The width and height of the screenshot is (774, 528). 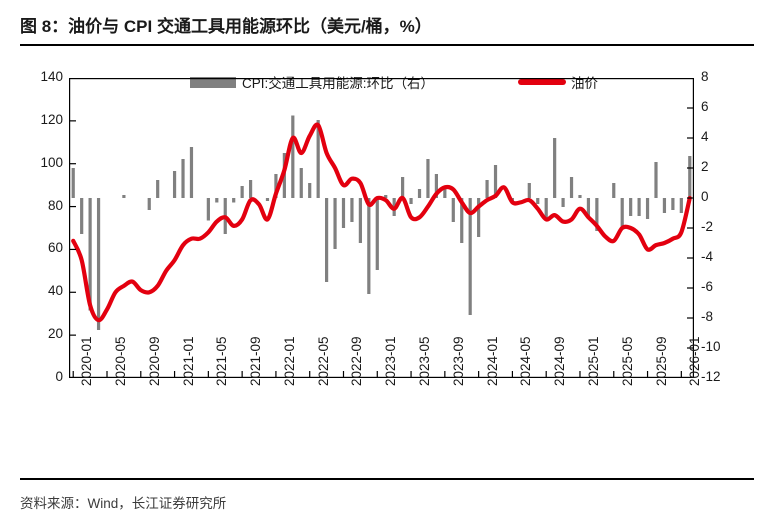 I want to click on right-axis-tick-label: 0, so click(x=705, y=196).